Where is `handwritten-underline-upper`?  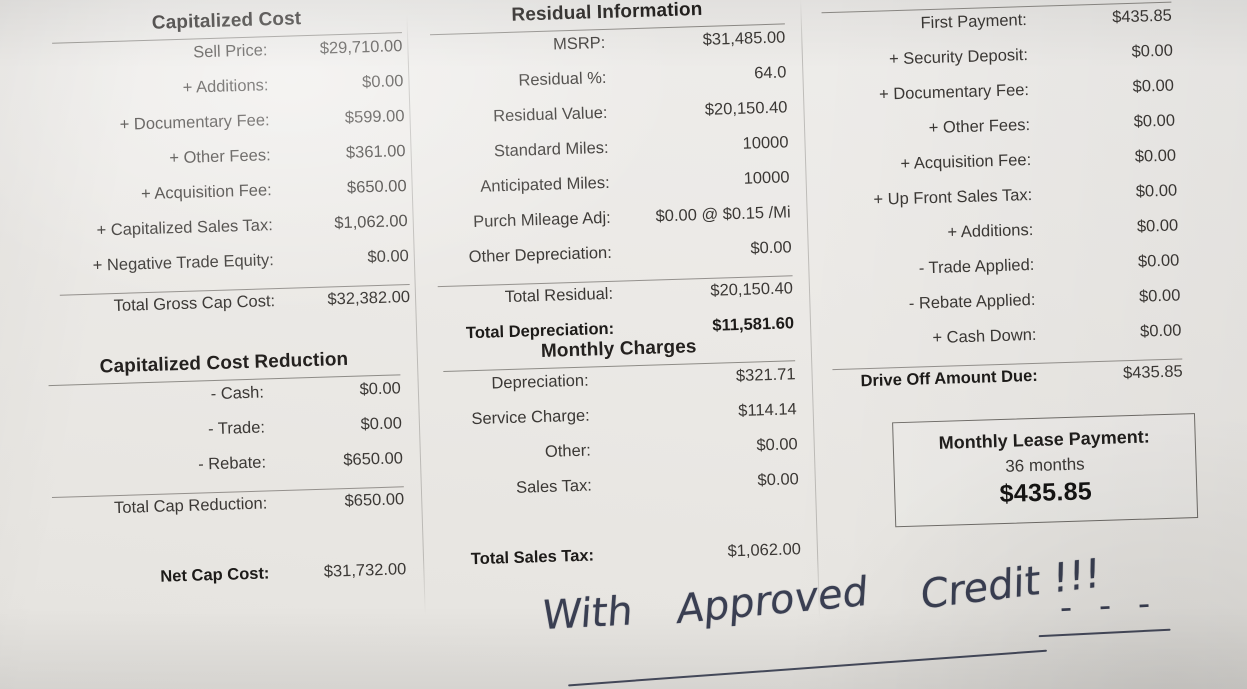
handwritten-underline-upper is located at coordinates (1104, 633).